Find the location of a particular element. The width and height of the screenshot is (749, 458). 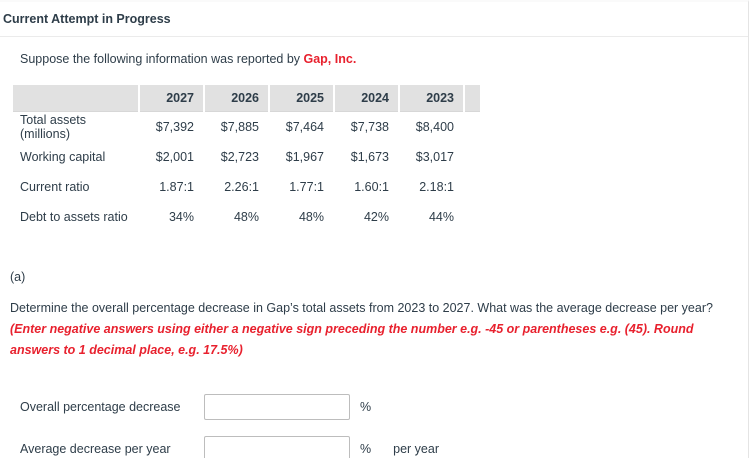

corner-header-cell is located at coordinates (75, 98).